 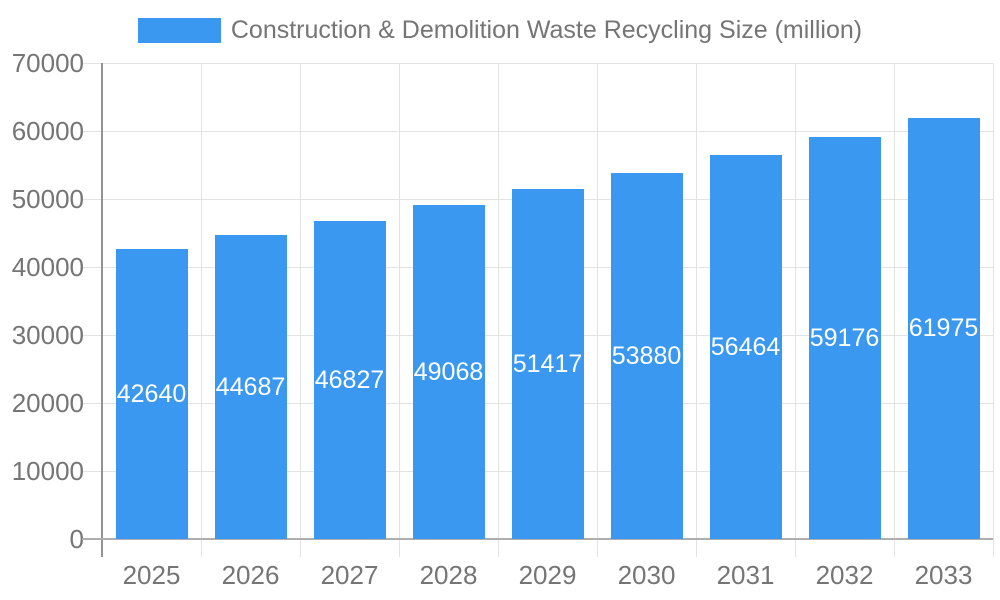 I want to click on bar-2028: 49068, so click(x=448, y=372).